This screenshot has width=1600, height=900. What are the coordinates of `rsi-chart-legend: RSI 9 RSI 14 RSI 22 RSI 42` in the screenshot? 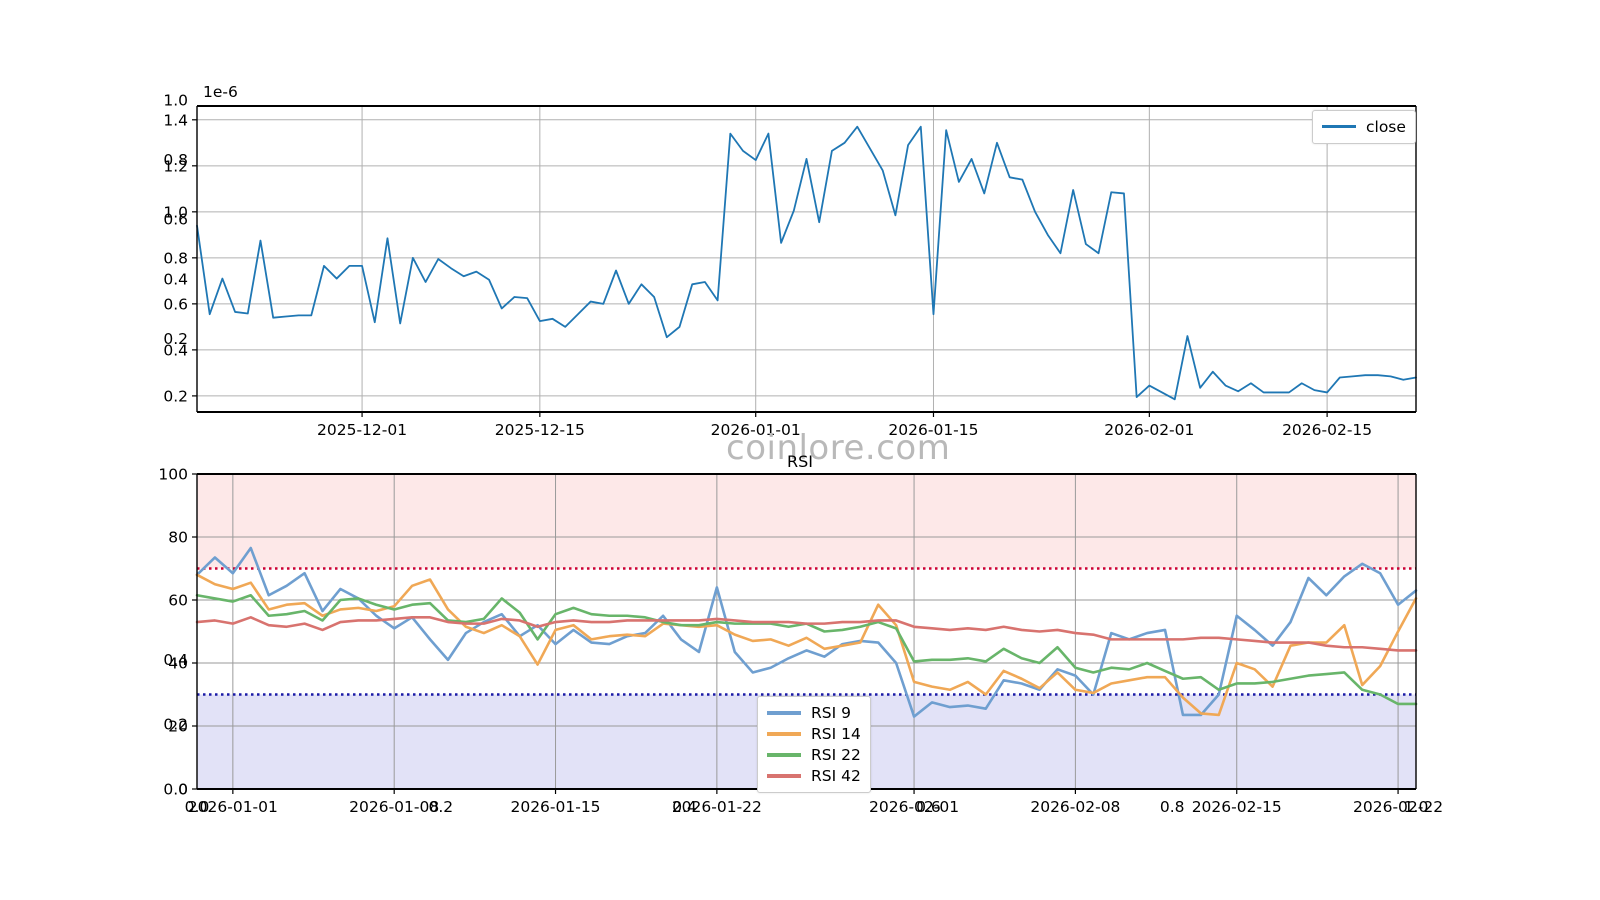 It's located at (814, 744).